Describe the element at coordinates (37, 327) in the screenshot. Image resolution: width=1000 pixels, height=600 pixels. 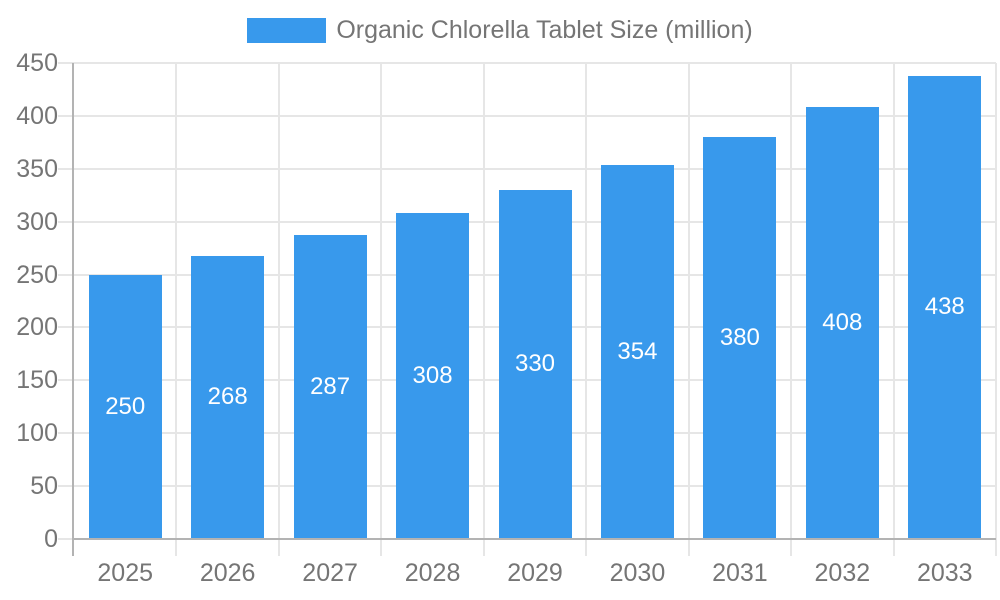
I see `y-axis-label-200: 200` at that location.